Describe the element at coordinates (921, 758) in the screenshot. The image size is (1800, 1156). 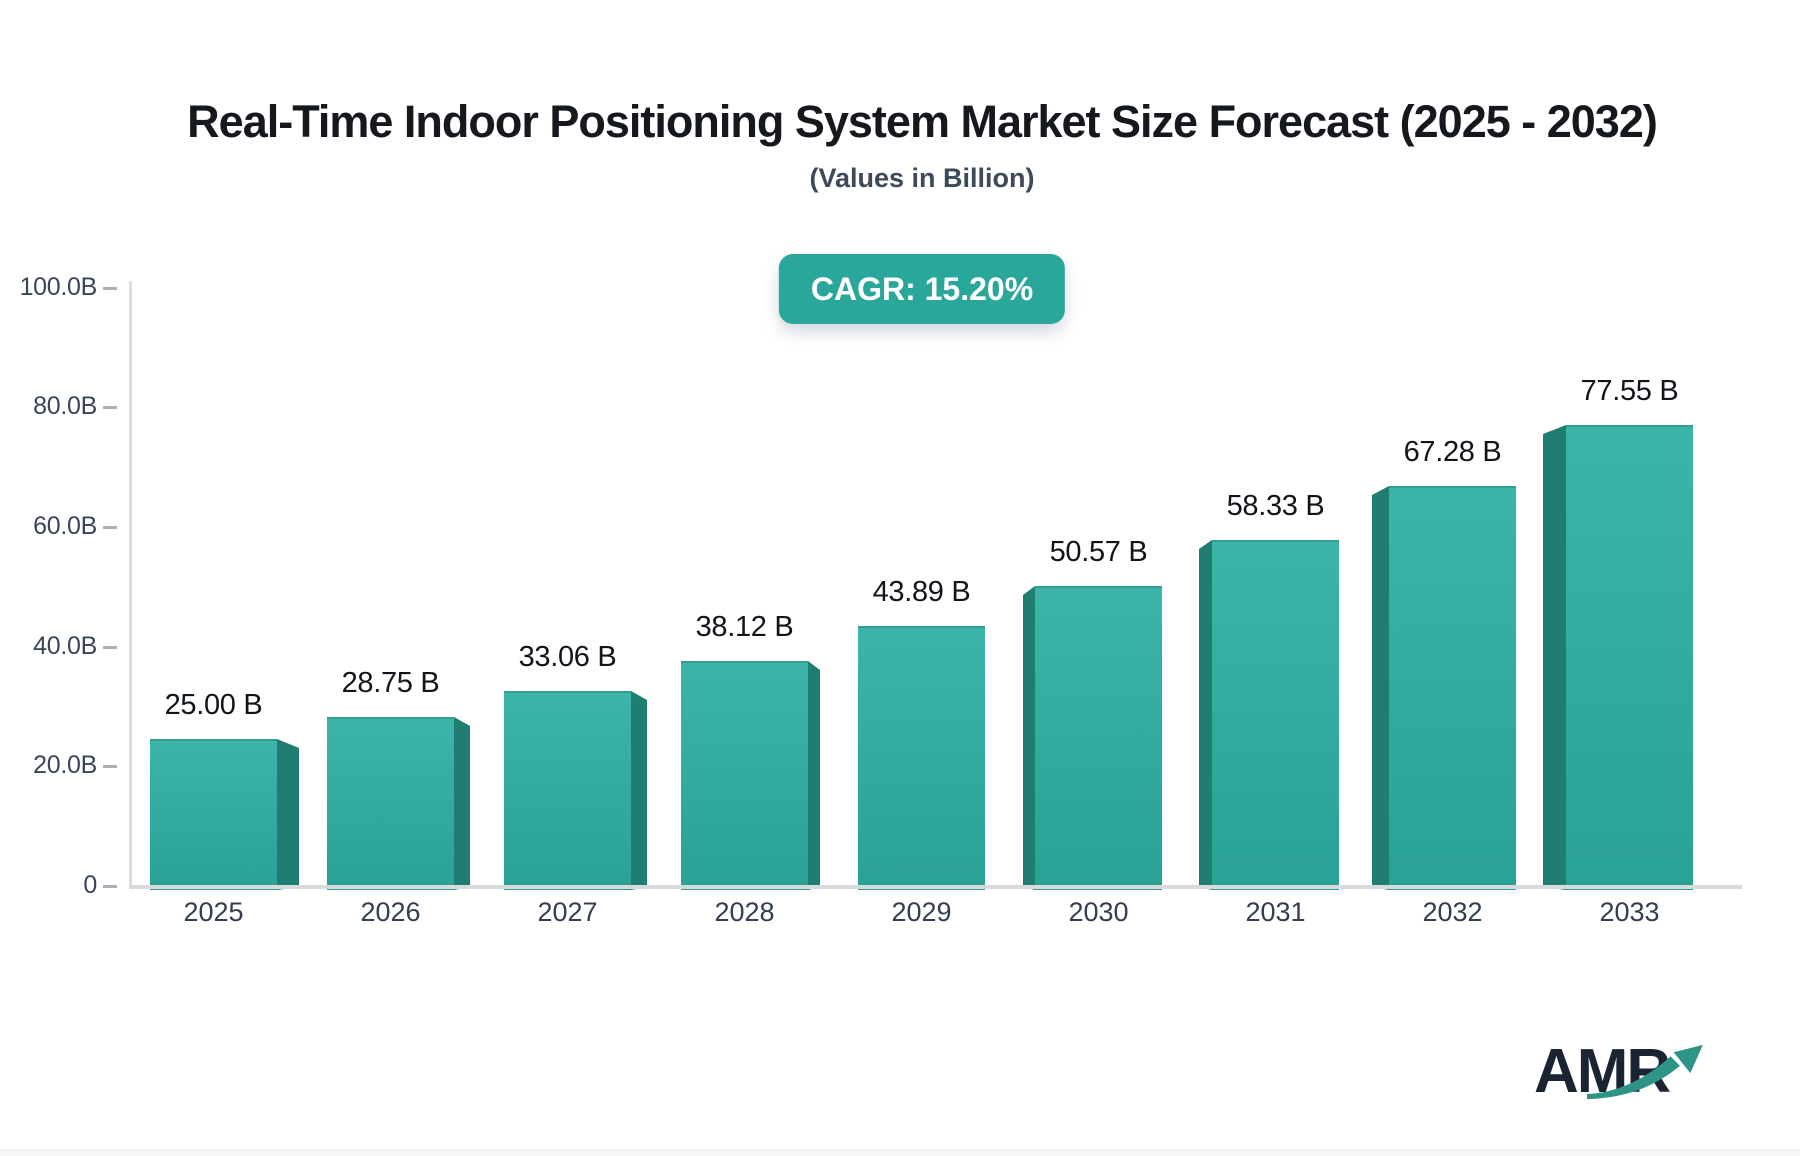
I see `bar-2029` at that location.